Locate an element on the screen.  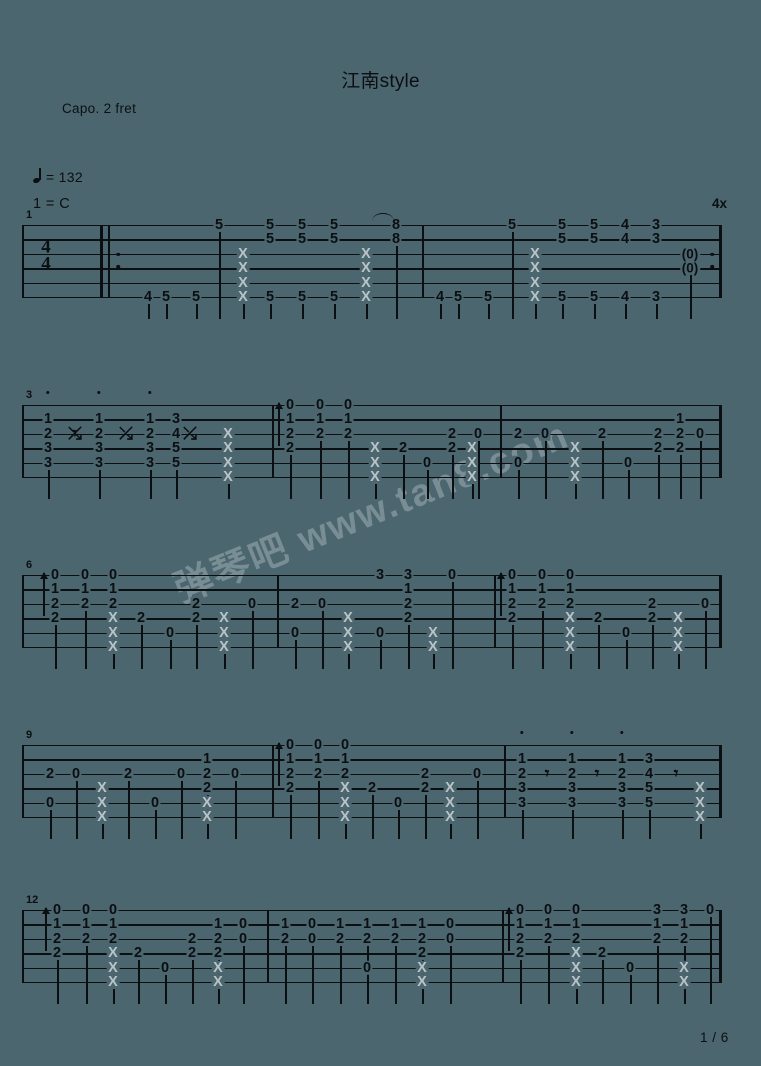
barline-end is located at coordinates (721, 781).